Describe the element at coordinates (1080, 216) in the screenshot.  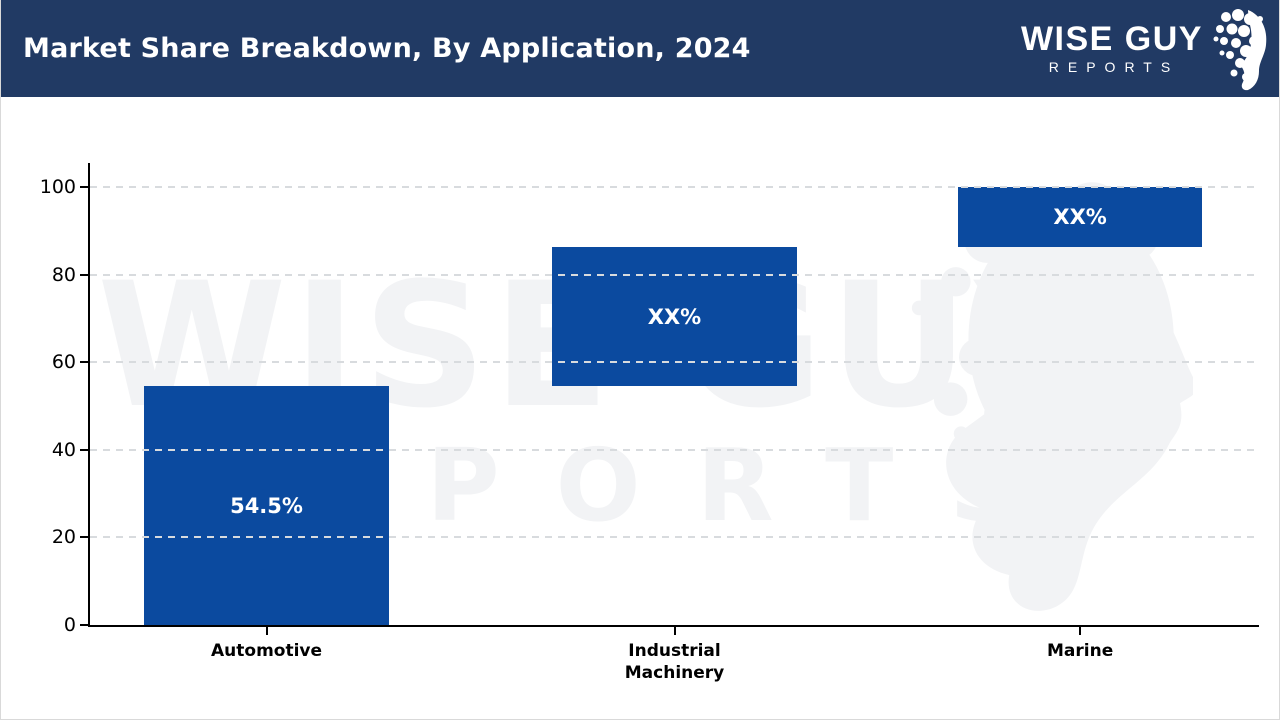
I see `bar-value-label-marine: XX%` at that location.